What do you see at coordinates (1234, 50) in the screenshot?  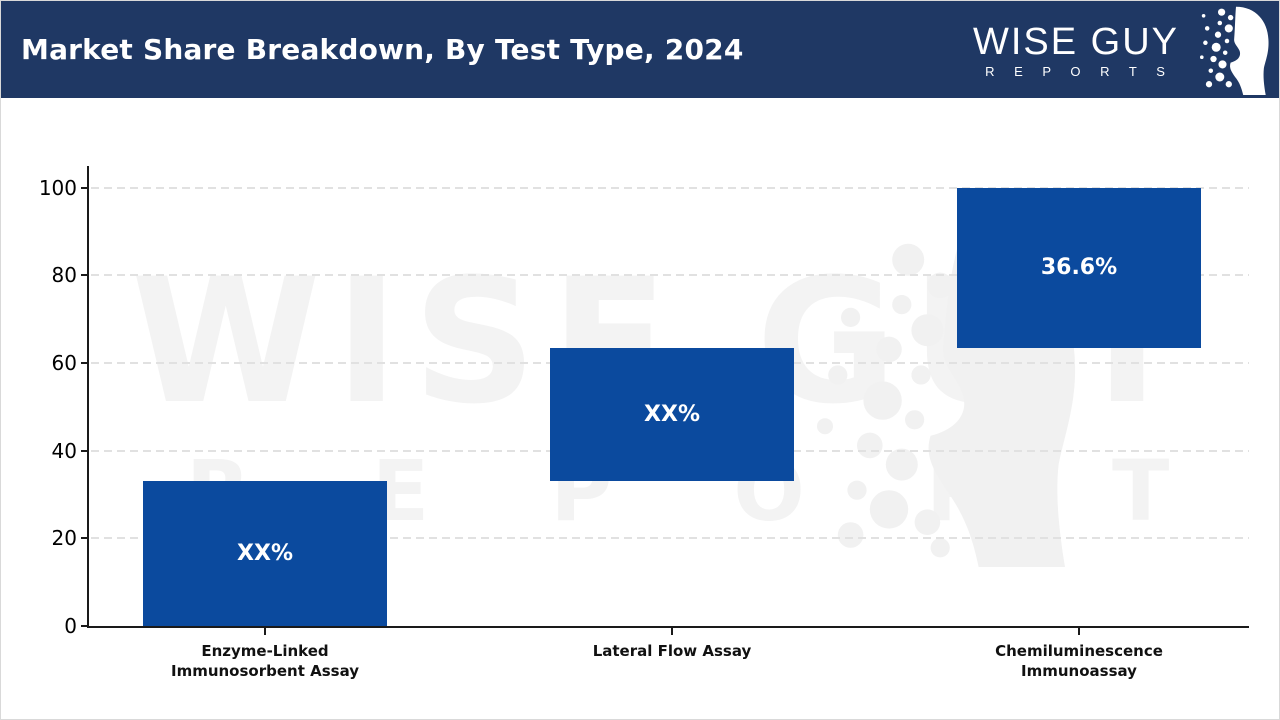 I see `logo-head-icon` at bounding box center [1234, 50].